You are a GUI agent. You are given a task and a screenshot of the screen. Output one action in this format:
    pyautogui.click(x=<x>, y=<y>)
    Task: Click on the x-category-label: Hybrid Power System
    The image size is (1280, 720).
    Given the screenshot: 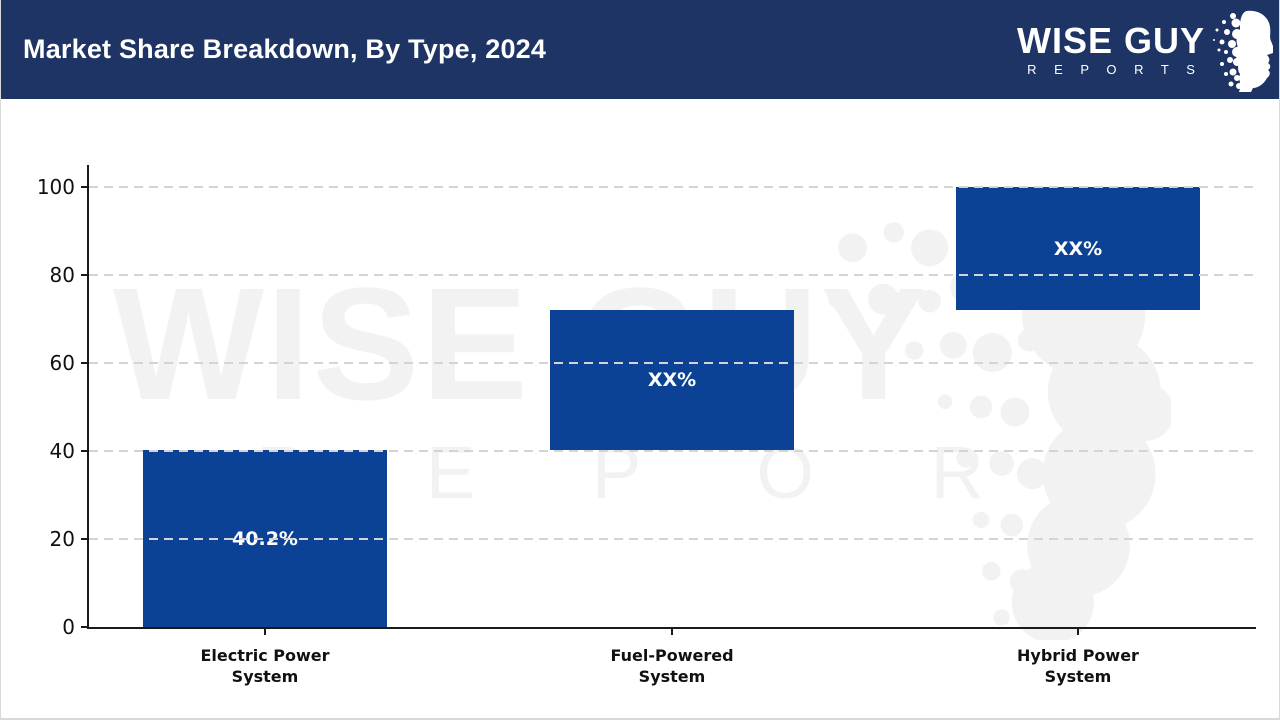 What is the action you would take?
    pyautogui.click(x=1078, y=666)
    